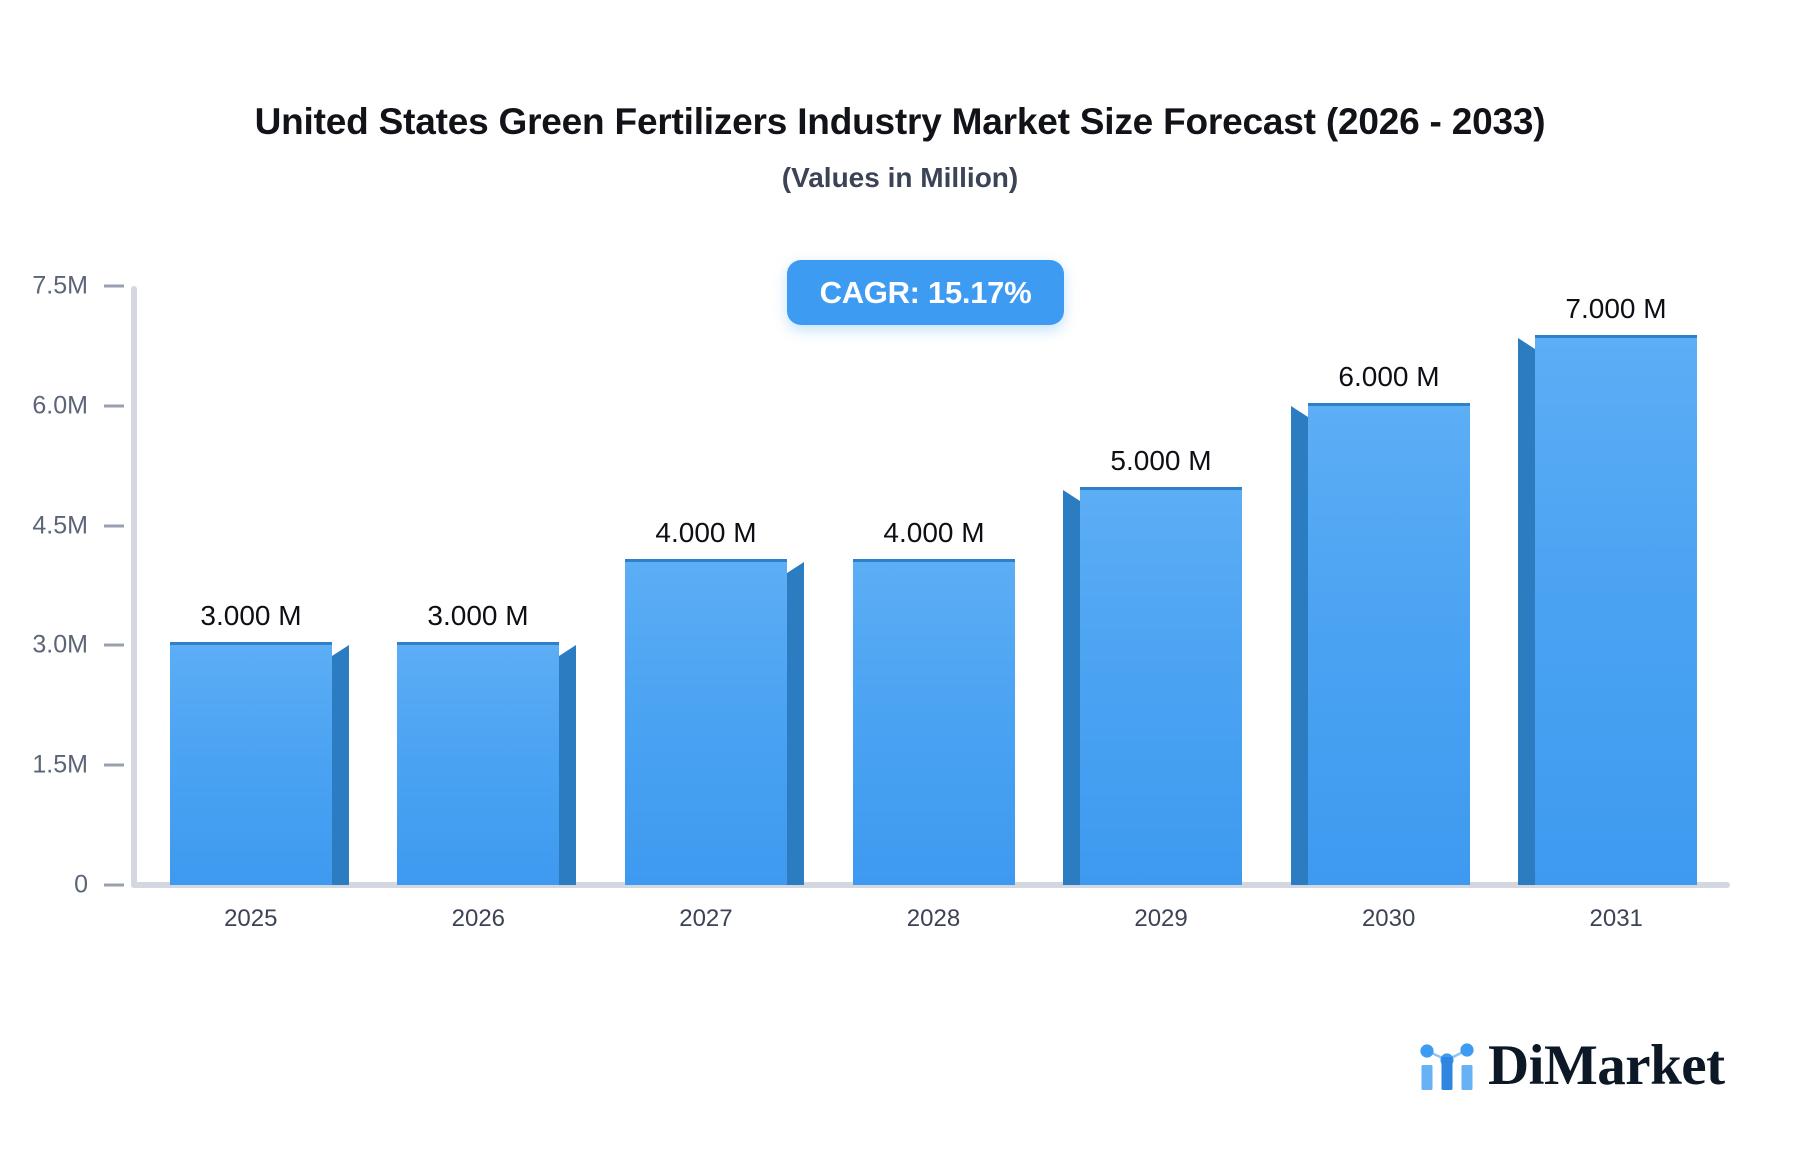 The image size is (1800, 1156). I want to click on bar: 5.000 M, so click(1152, 665).